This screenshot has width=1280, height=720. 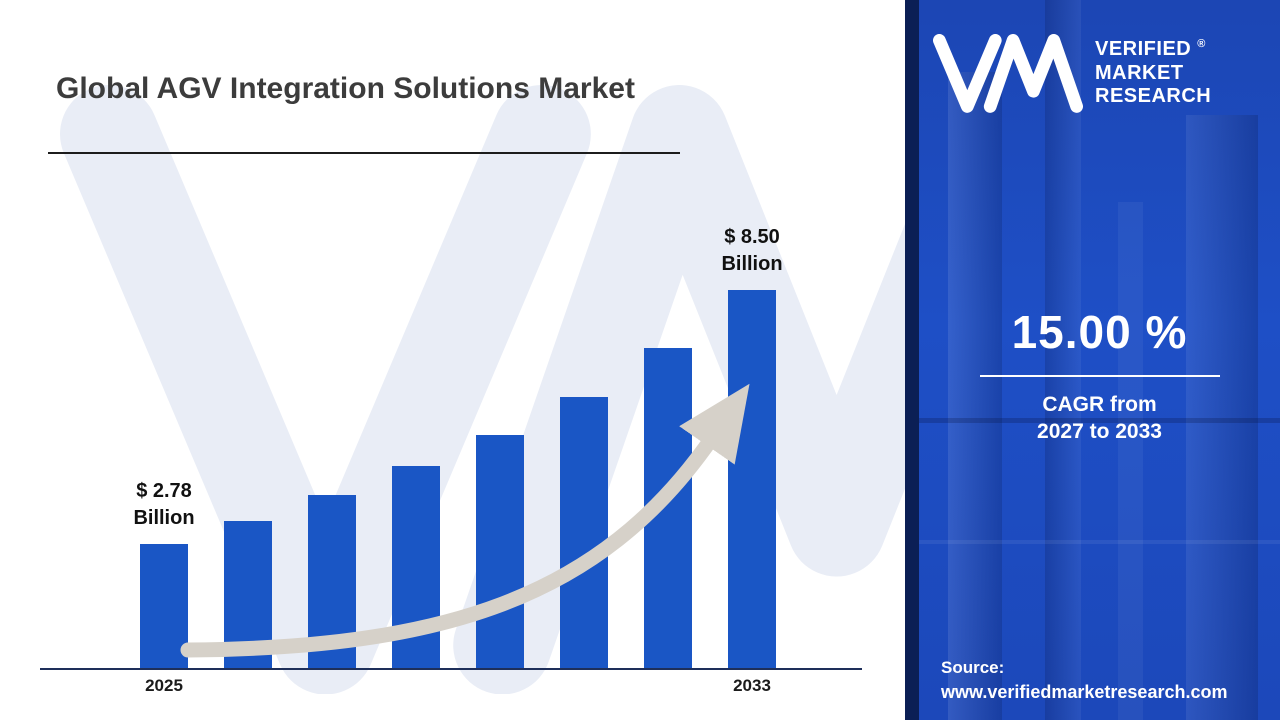 I want to click on brand-line-2: MARKET, so click(x=1139, y=72).